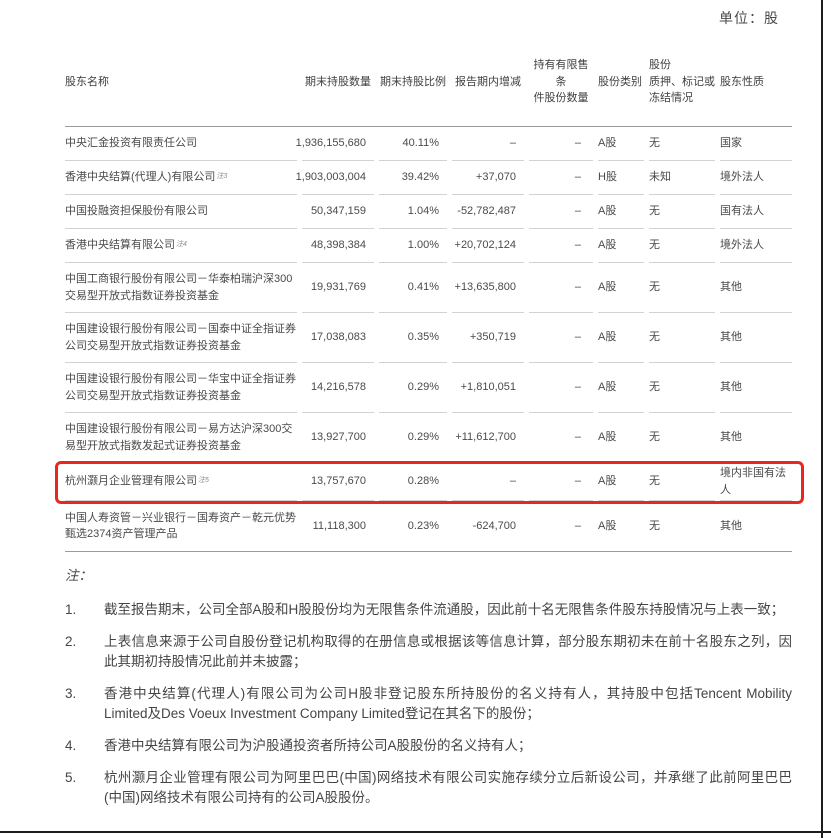  Describe the element at coordinates (413, 144) in the screenshot. I see `cell-ratio: 40.11%` at that location.